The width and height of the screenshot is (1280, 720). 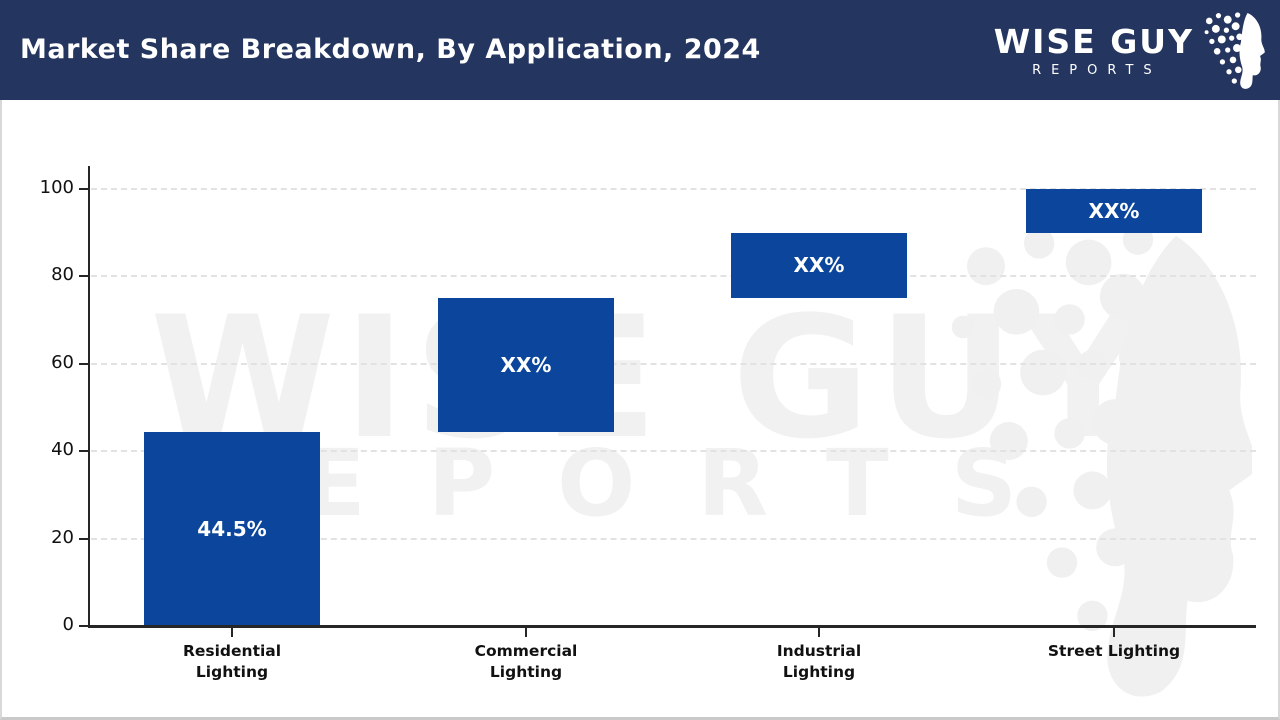 What do you see at coordinates (819, 651) in the screenshot?
I see `x-category-label-line: Industrial` at bounding box center [819, 651].